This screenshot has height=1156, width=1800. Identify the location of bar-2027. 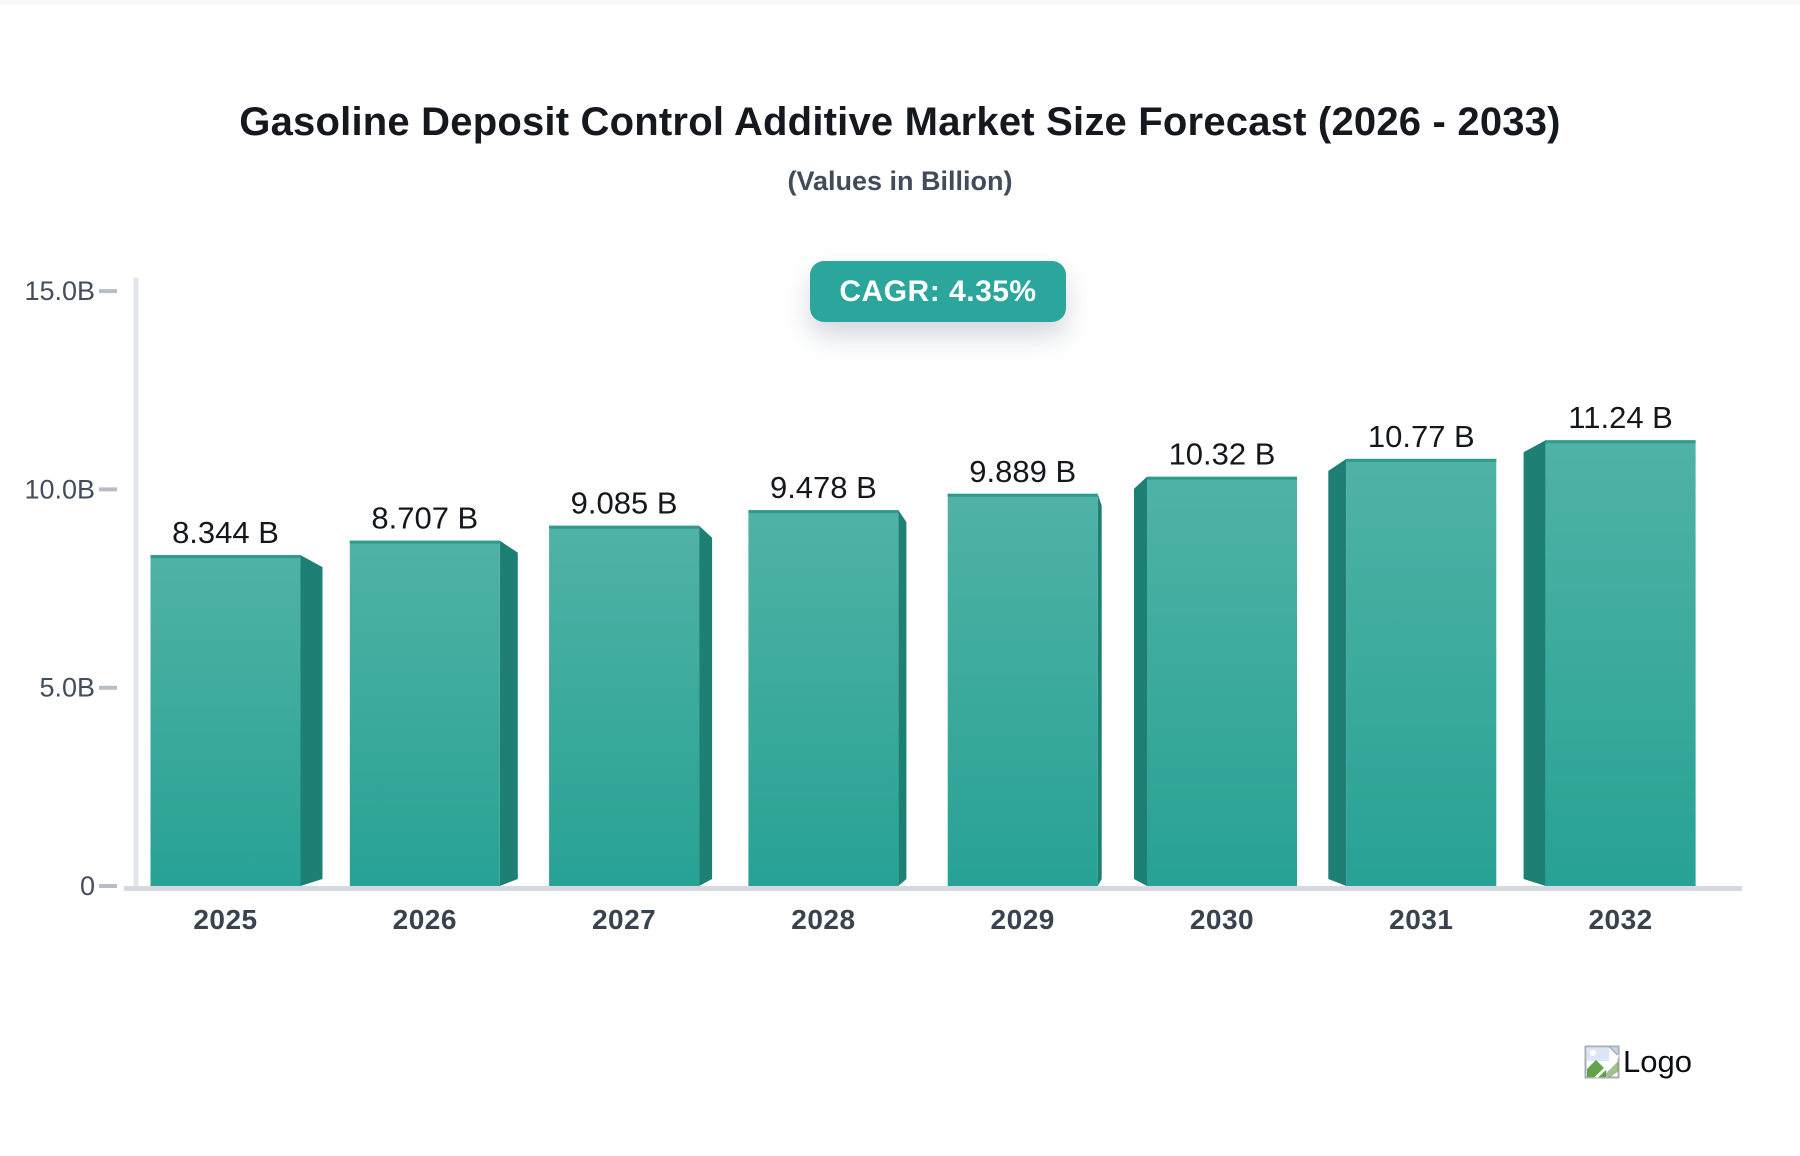
(631, 705).